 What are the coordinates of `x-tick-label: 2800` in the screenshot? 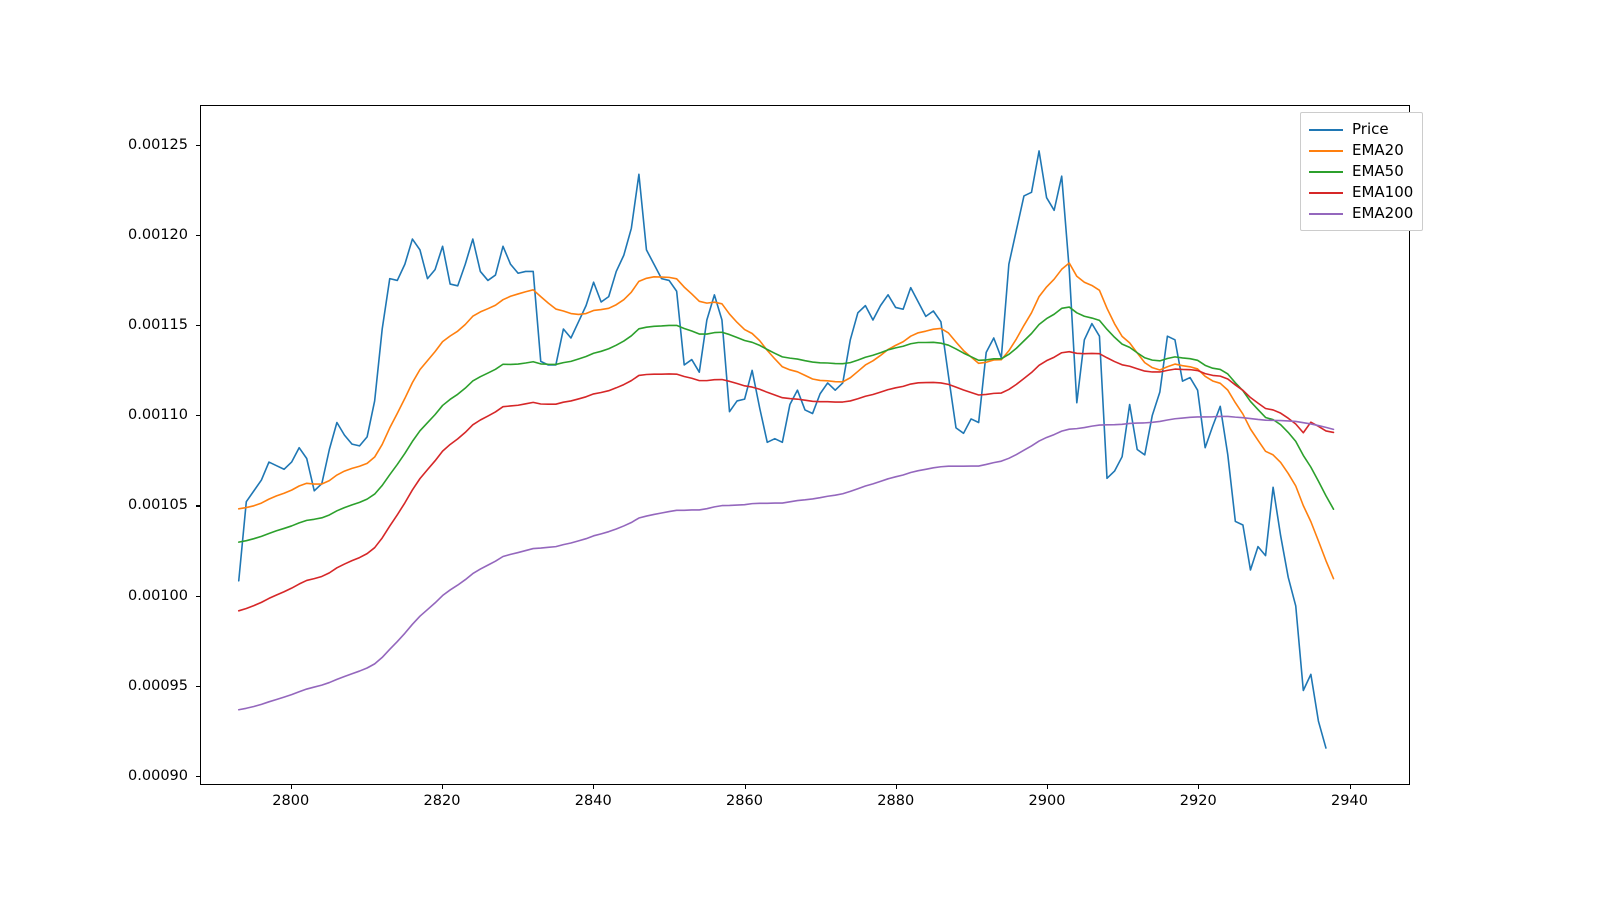 It's located at (291, 801).